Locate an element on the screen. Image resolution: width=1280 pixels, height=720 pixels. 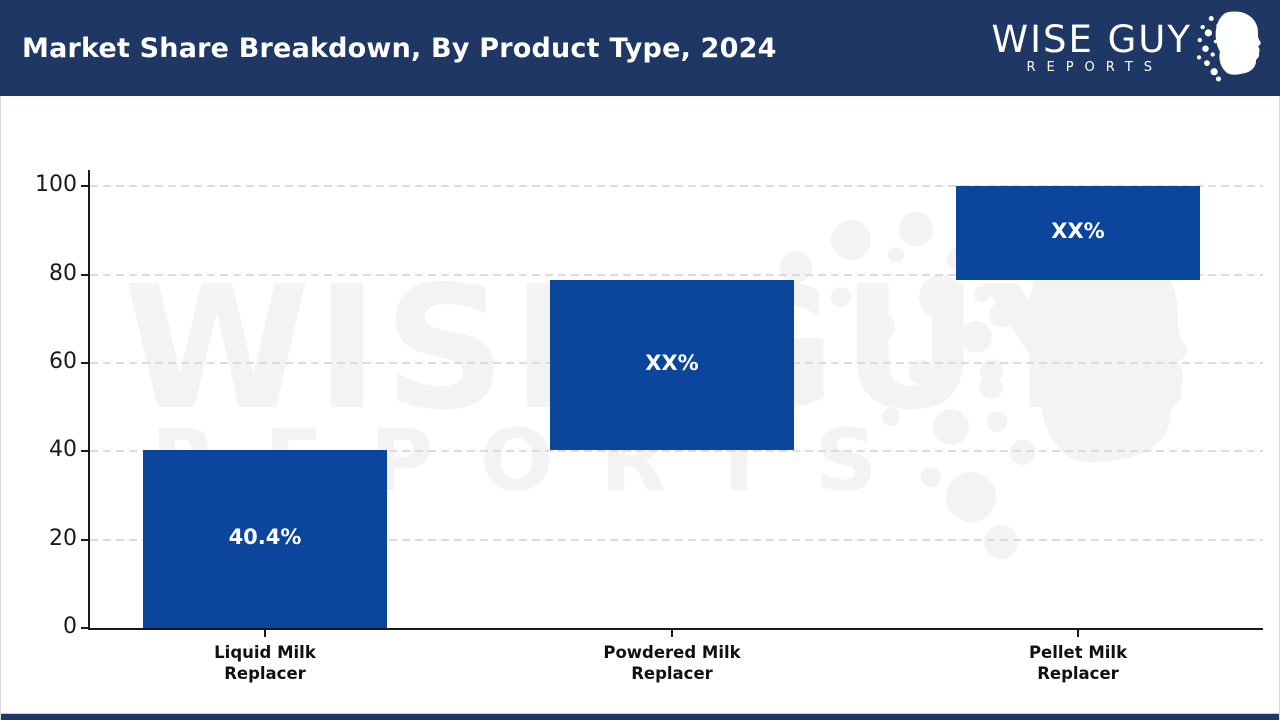
logo-brand-line2: REPORTS is located at coordinates (1095, 68).